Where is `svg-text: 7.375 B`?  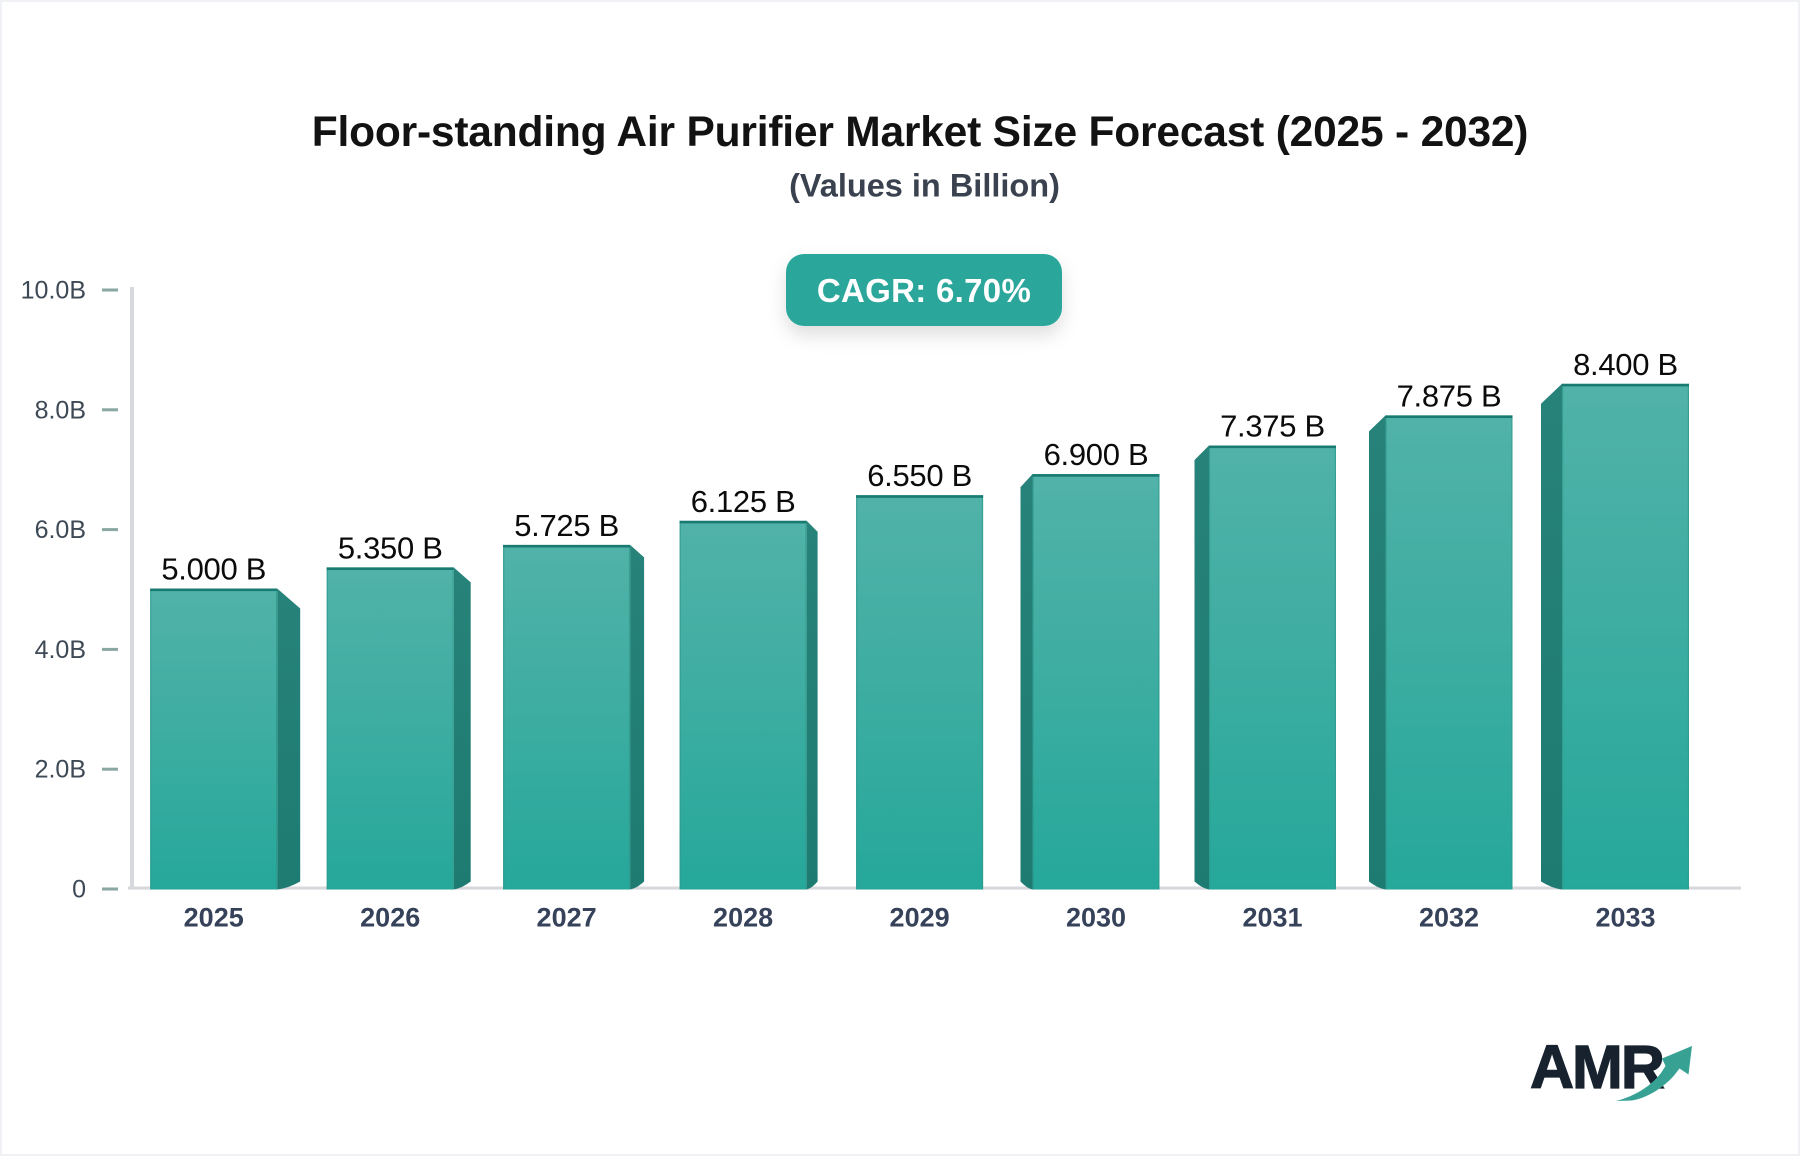 svg-text: 7.375 B is located at coordinates (1272, 426).